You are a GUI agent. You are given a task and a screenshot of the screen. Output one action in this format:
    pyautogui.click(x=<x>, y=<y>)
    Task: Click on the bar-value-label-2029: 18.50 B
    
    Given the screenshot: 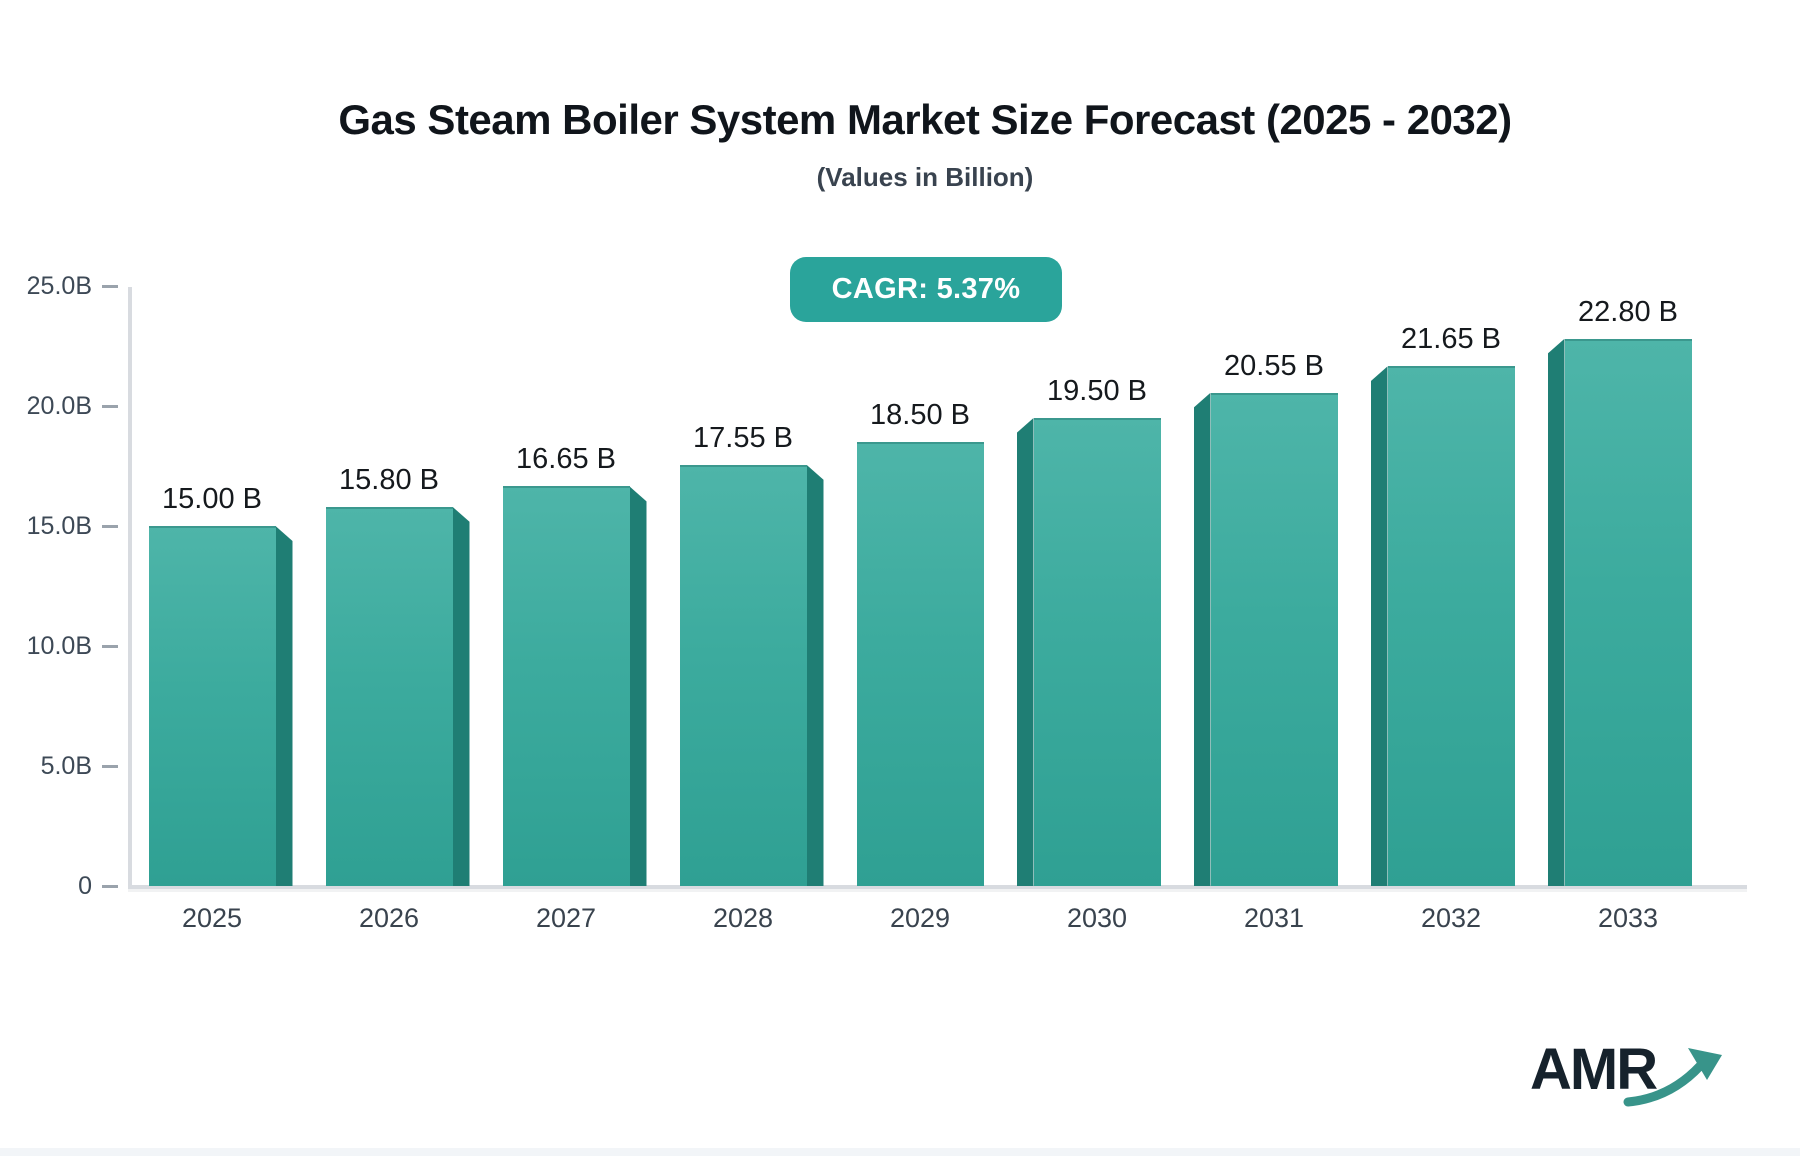 What is the action you would take?
    pyautogui.click(x=920, y=415)
    